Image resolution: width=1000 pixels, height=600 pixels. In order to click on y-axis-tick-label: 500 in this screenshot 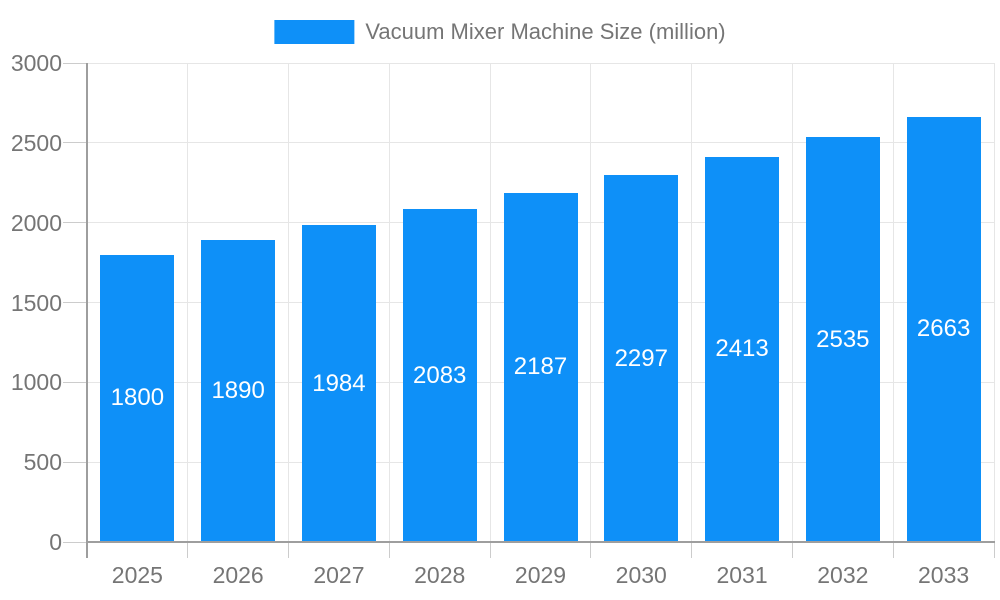, I will do `click(42, 462)`.